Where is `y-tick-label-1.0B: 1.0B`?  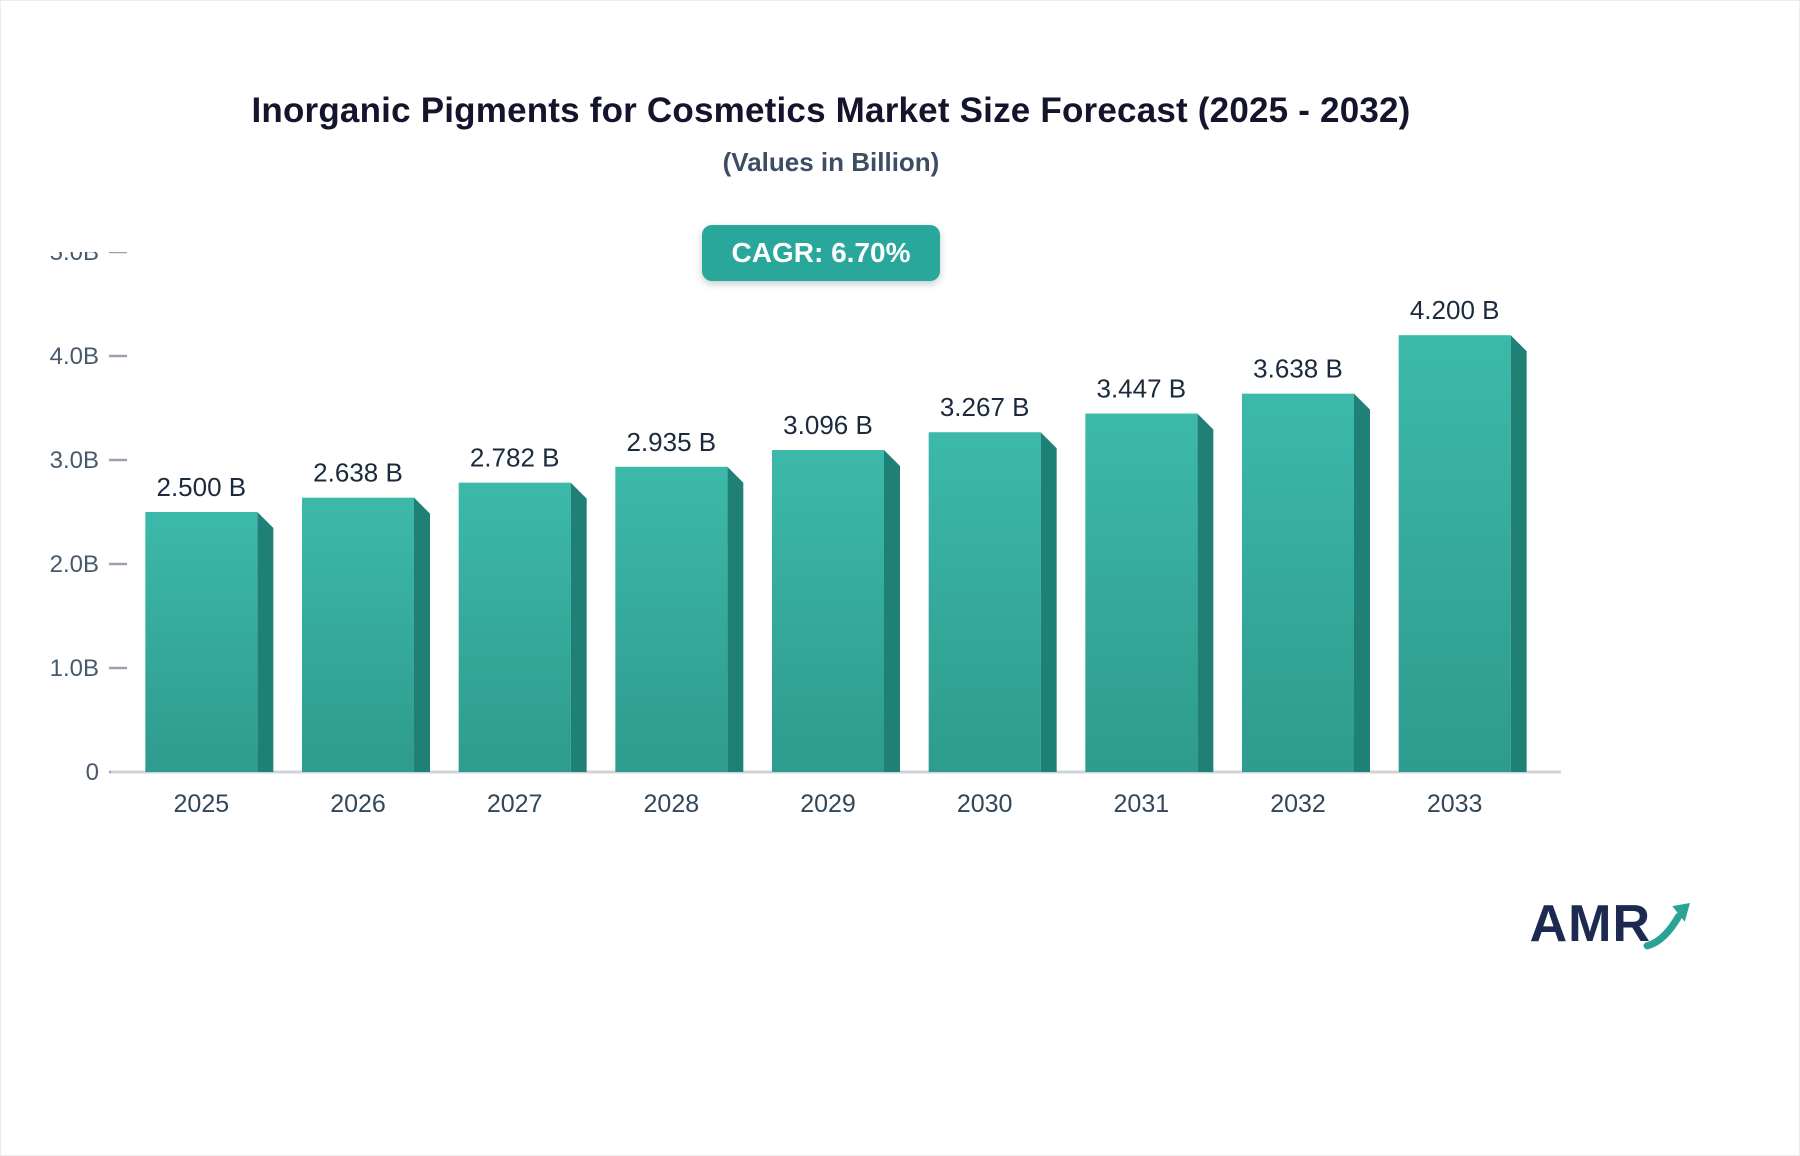 y-tick-label-1.0B: 1.0B is located at coordinates (74, 668).